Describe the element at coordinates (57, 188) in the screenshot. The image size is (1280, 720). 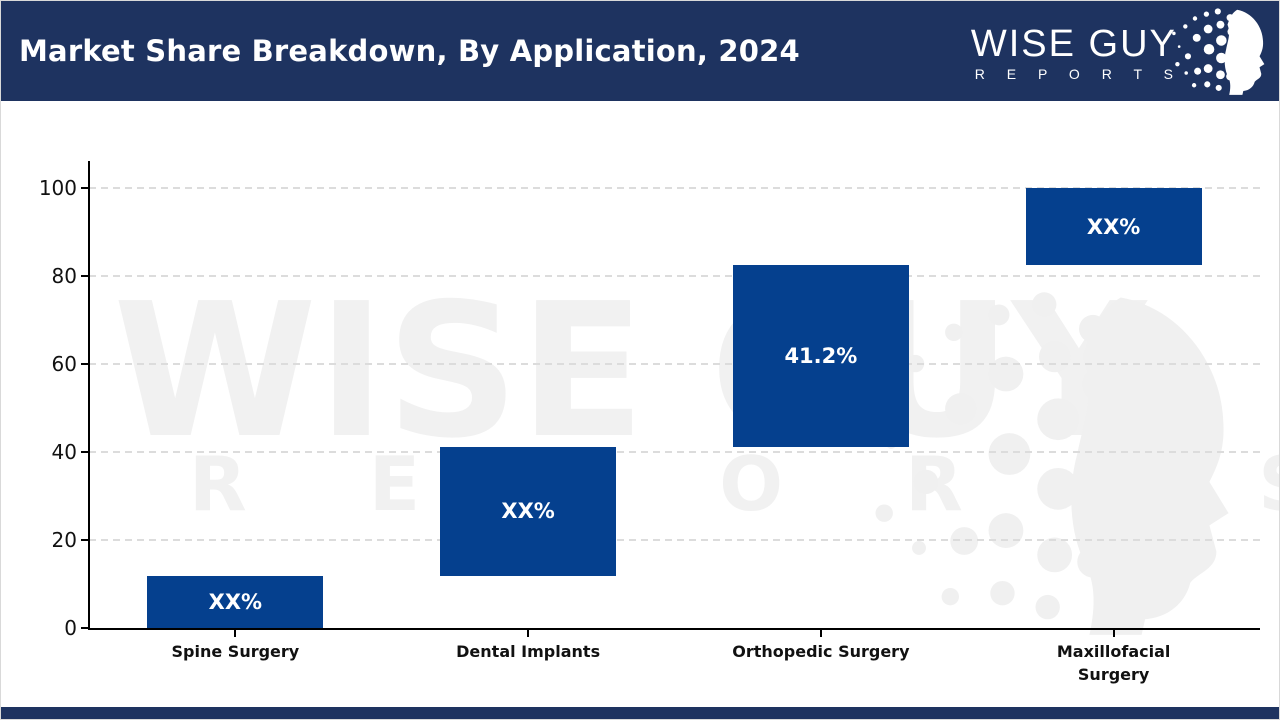
I see `y-tick-label: 100` at that location.